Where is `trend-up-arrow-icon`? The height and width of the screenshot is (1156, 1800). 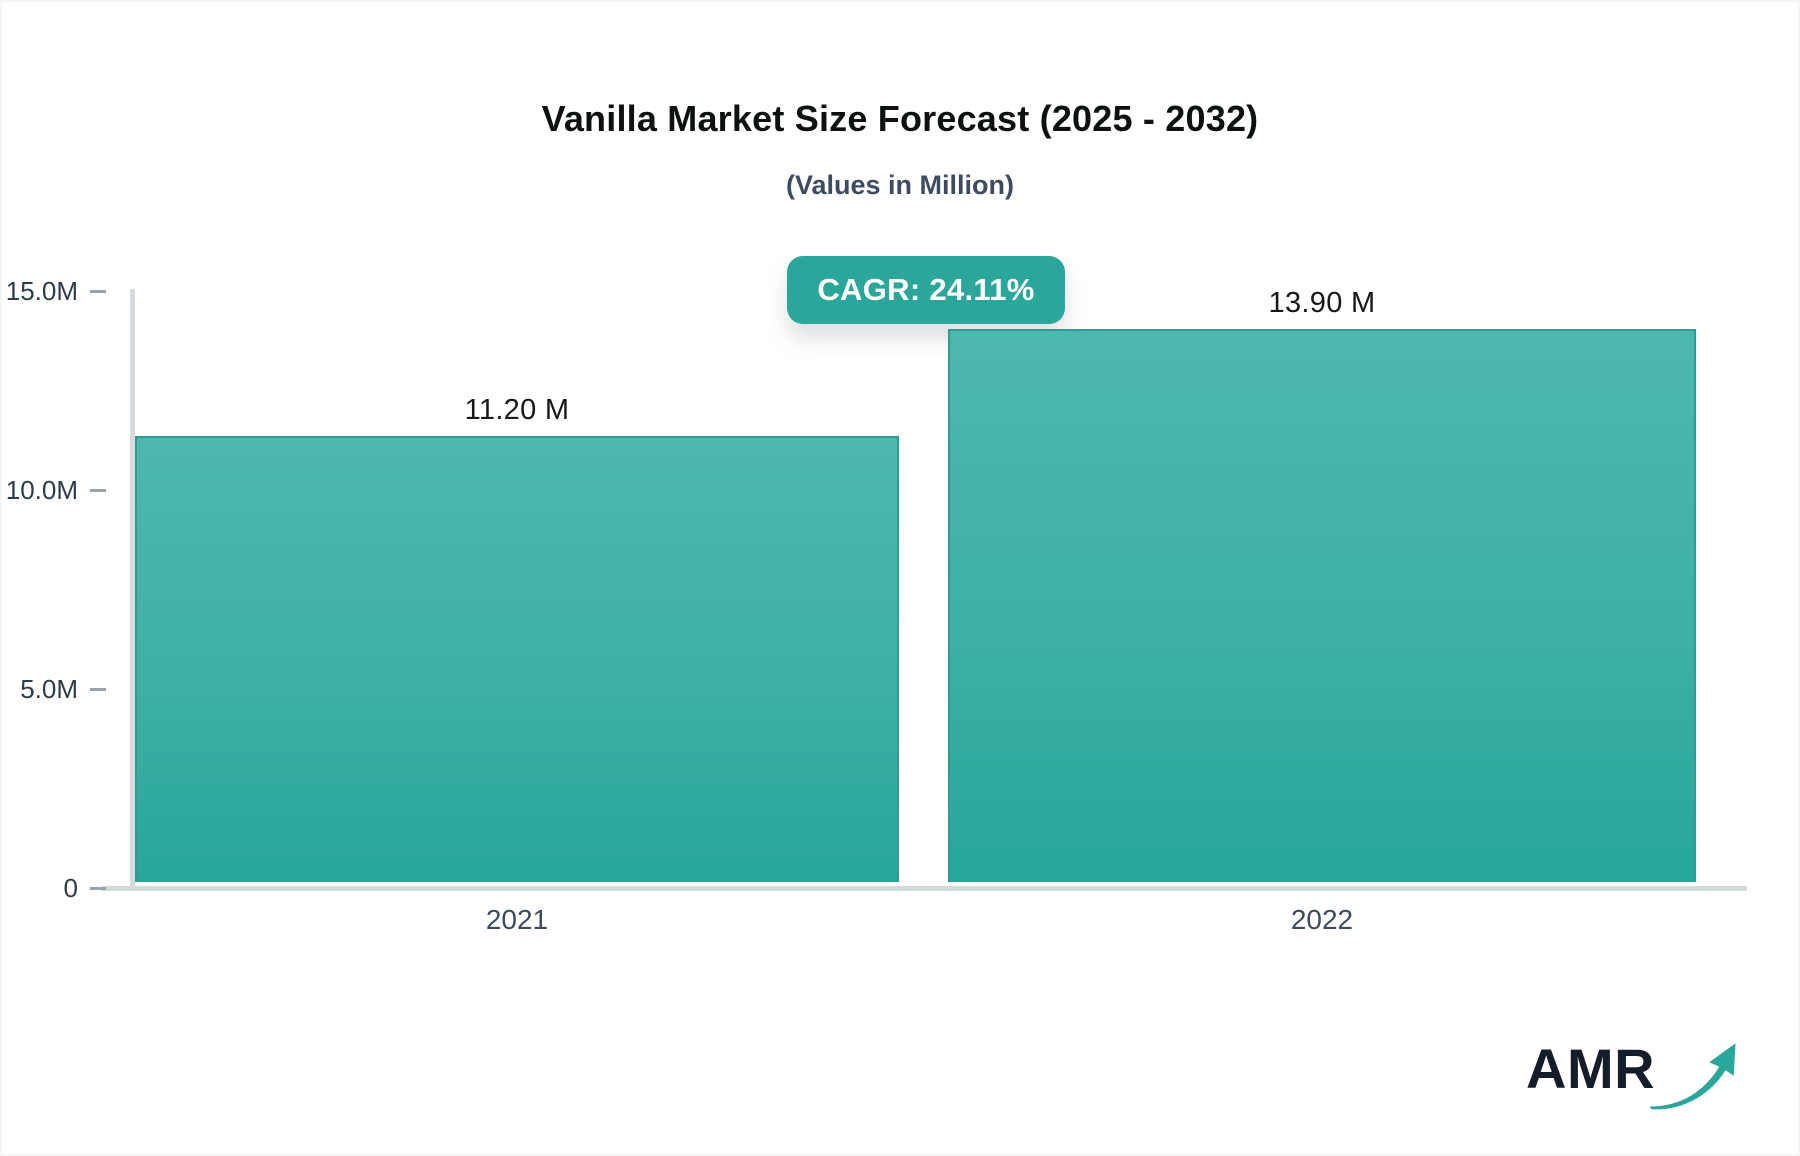 trend-up-arrow-icon is located at coordinates (1692, 1076).